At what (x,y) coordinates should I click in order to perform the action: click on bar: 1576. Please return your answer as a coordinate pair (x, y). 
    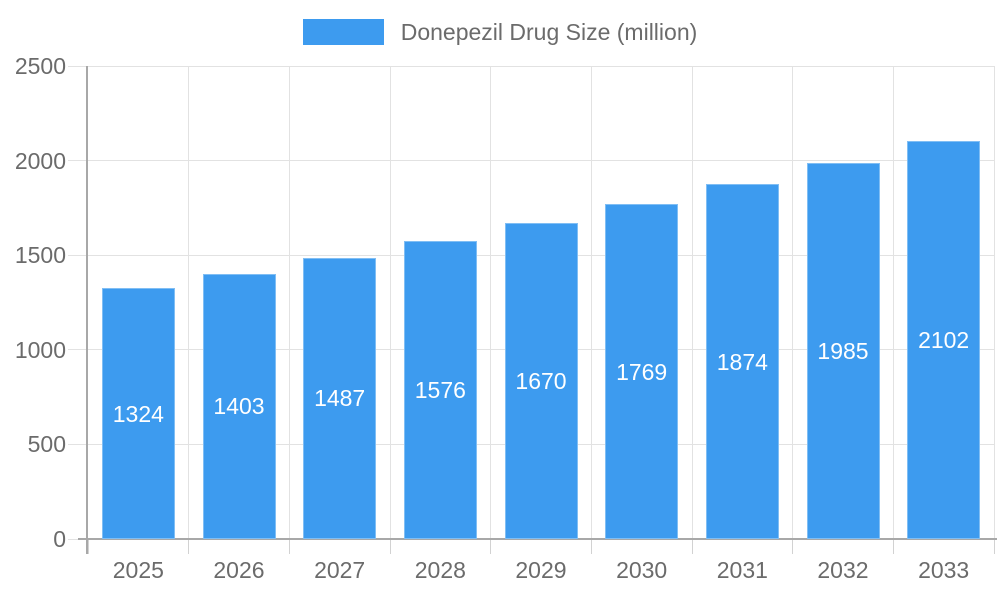
    Looking at the image, I should click on (440, 389).